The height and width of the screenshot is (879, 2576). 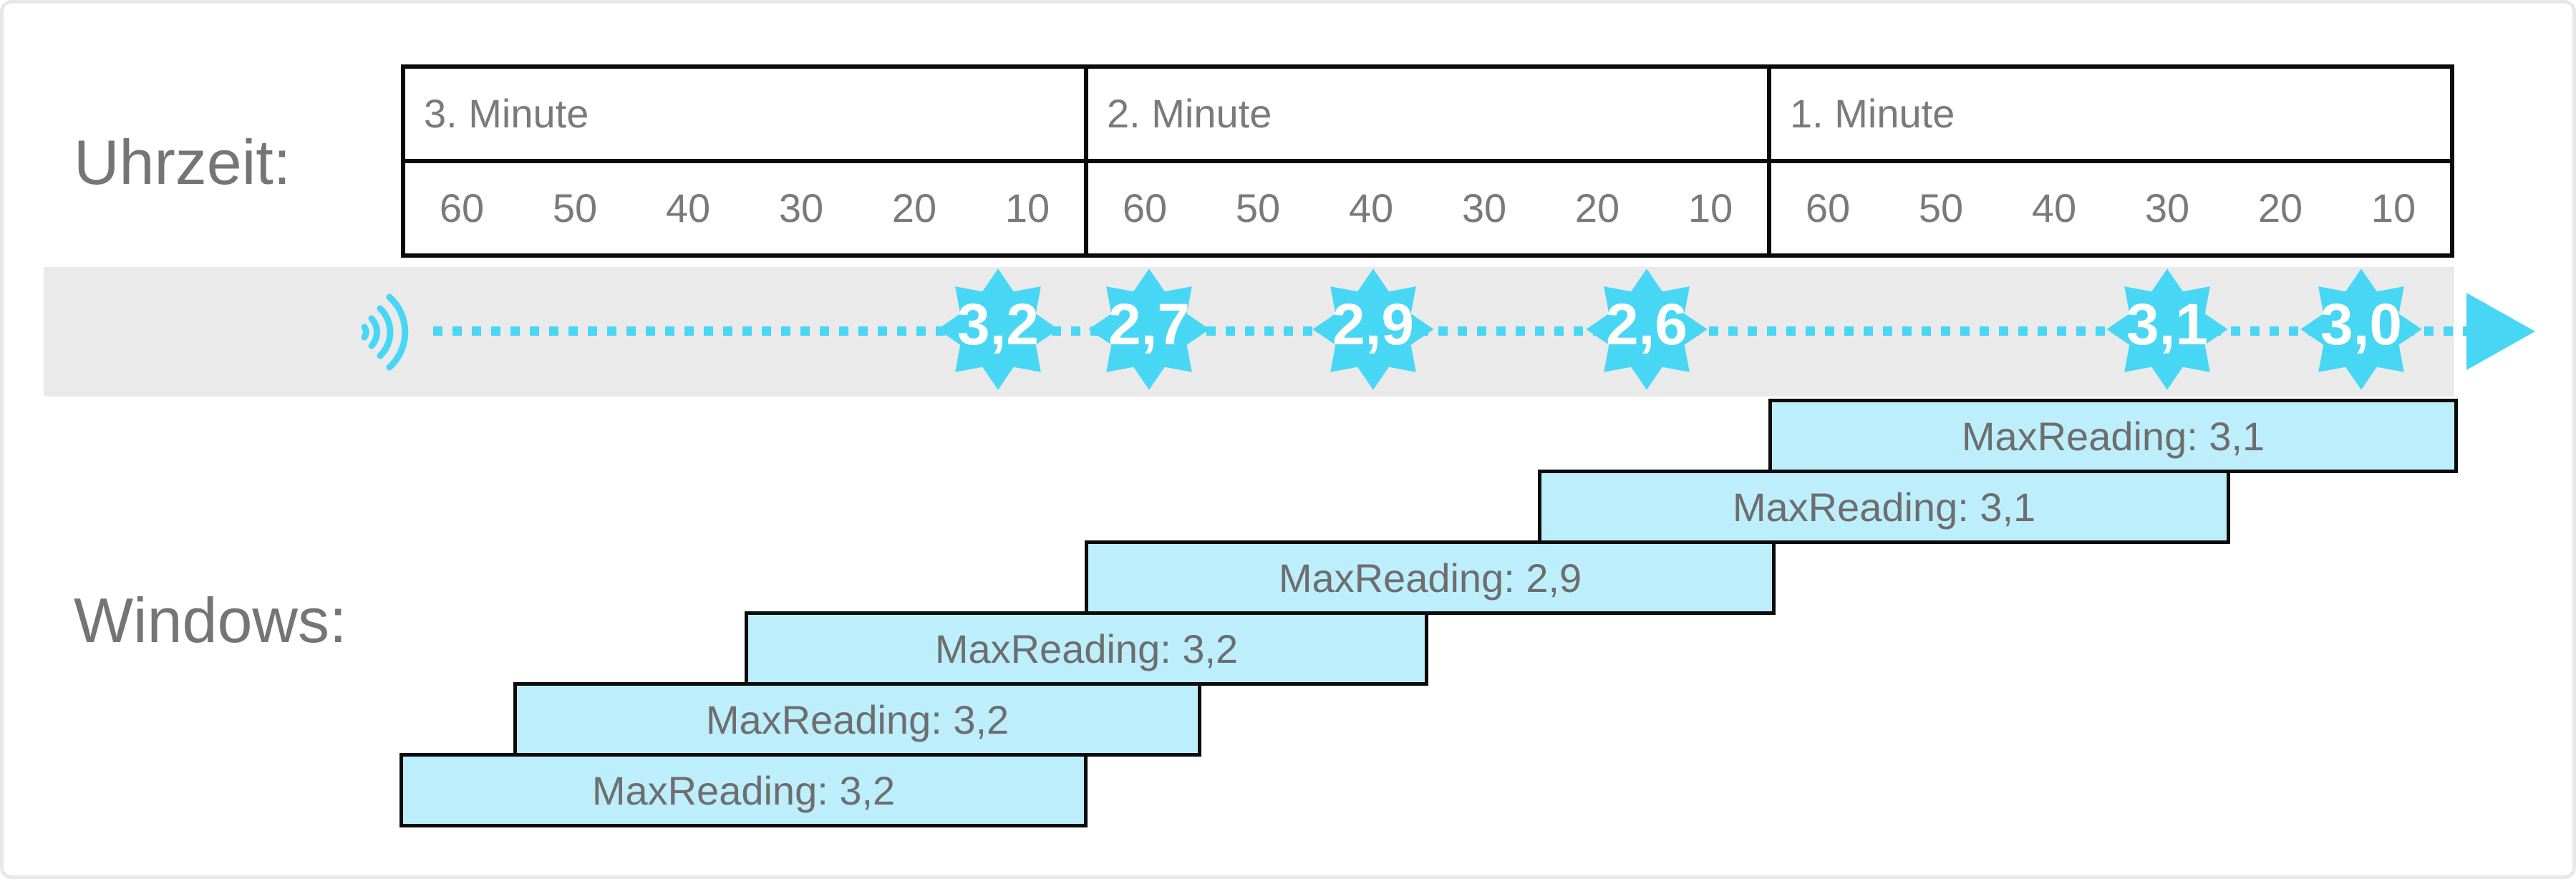 What do you see at coordinates (1647, 324) in the screenshot?
I see `event-value: 2,6` at bounding box center [1647, 324].